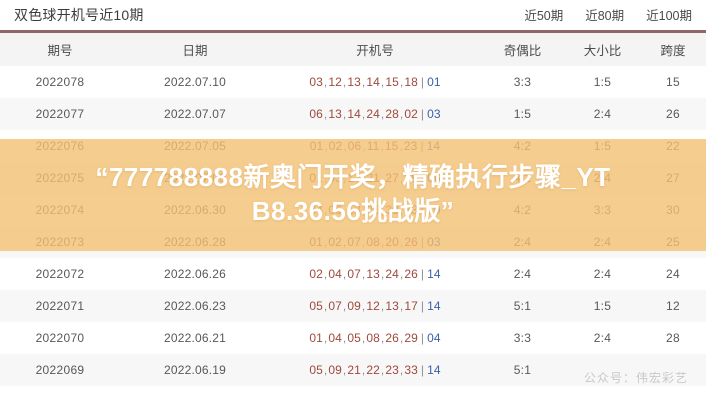 This screenshot has height=400, width=706. I want to click on cell-big-small: 1:5, so click(602, 146).